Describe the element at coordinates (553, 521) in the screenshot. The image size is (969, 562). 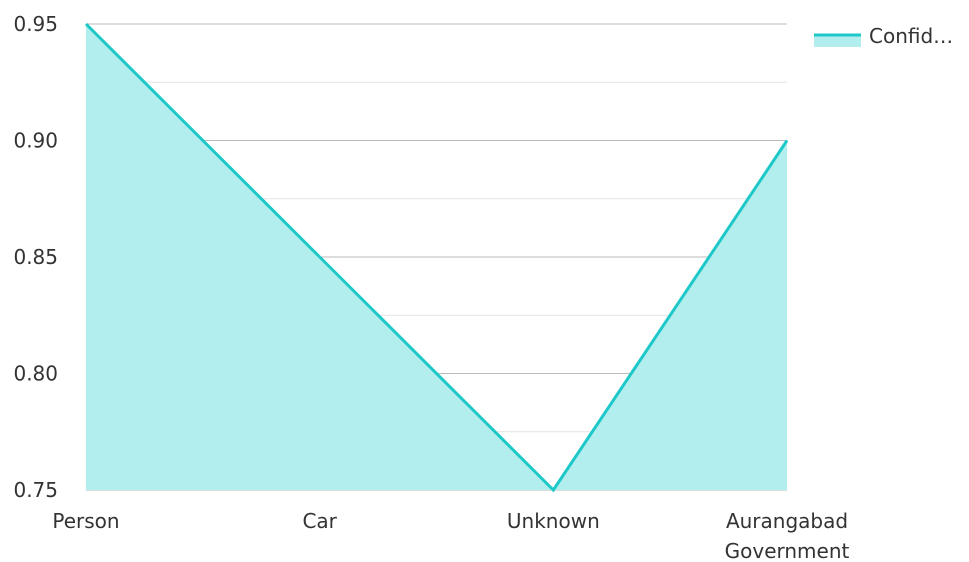
I see `x-tick-label: Unknown` at that location.